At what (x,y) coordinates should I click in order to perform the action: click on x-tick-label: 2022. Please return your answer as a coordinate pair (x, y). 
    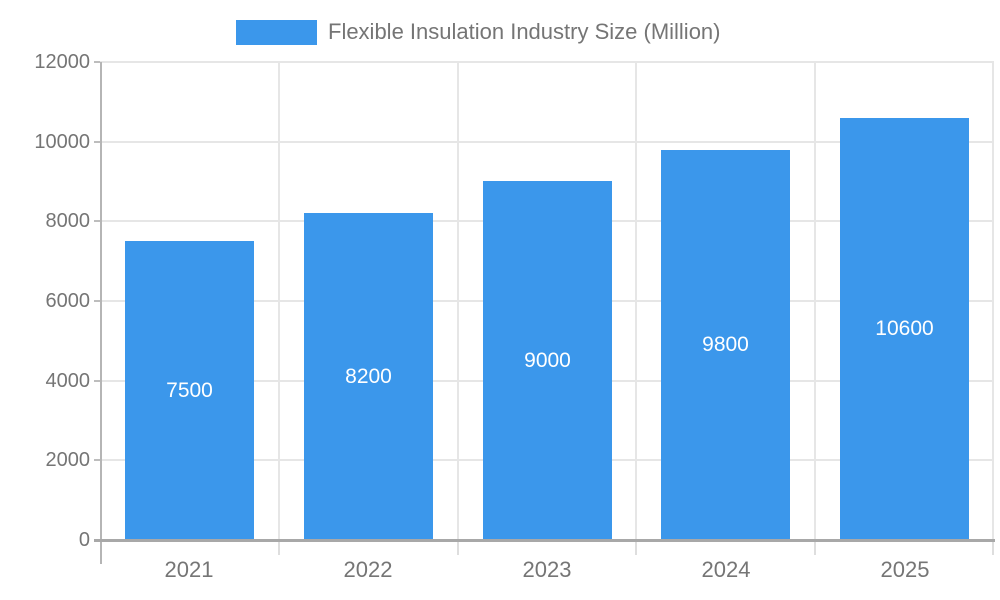
    Looking at the image, I should click on (368, 569).